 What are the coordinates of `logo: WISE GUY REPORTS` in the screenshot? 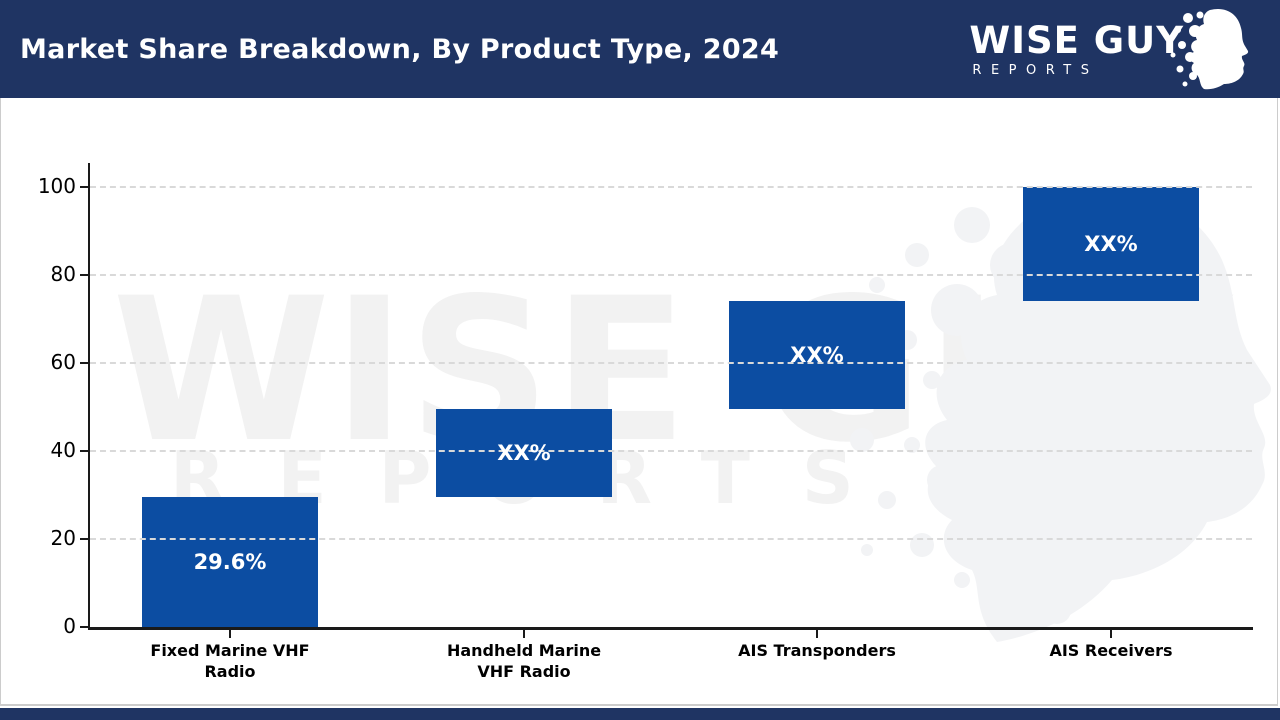 It's located at (1109, 49).